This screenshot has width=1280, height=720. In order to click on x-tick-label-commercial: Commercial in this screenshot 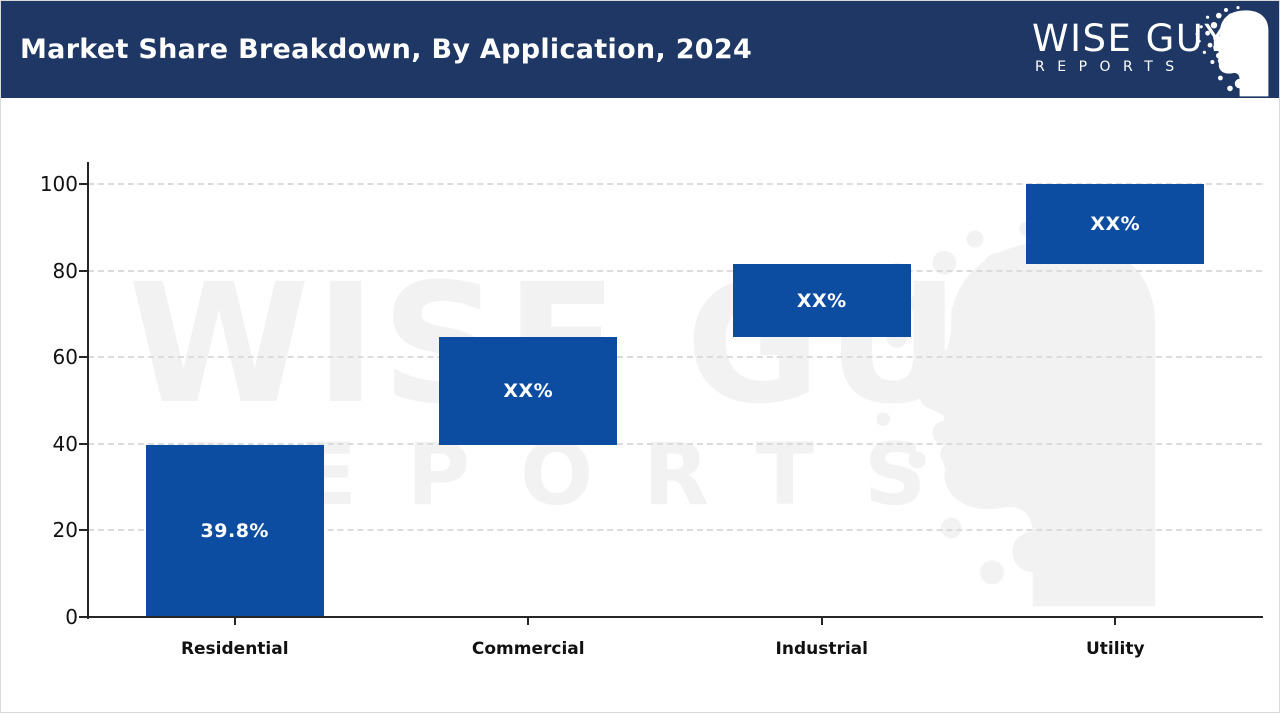, I will do `click(528, 649)`.